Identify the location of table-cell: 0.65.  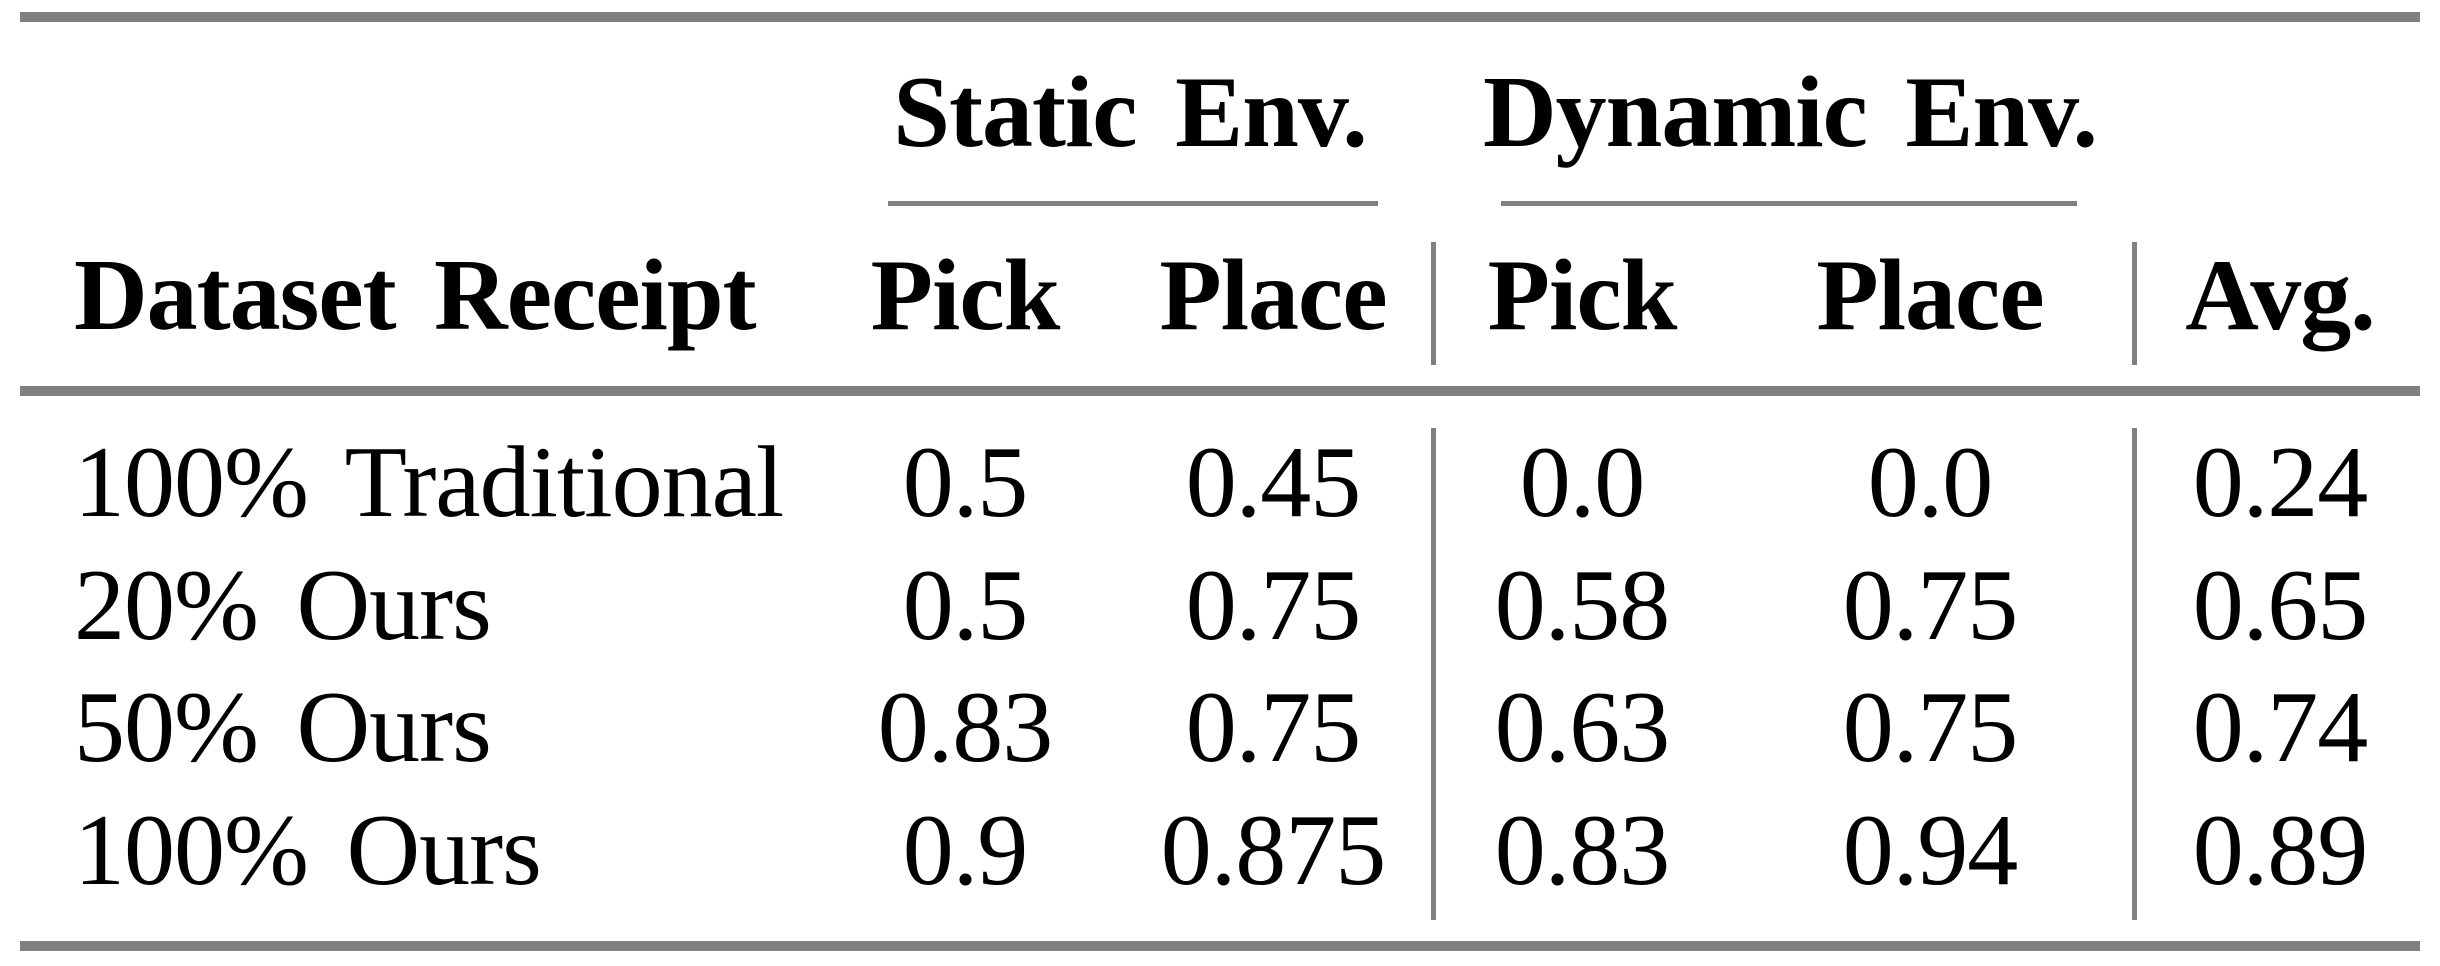
(2280, 605).